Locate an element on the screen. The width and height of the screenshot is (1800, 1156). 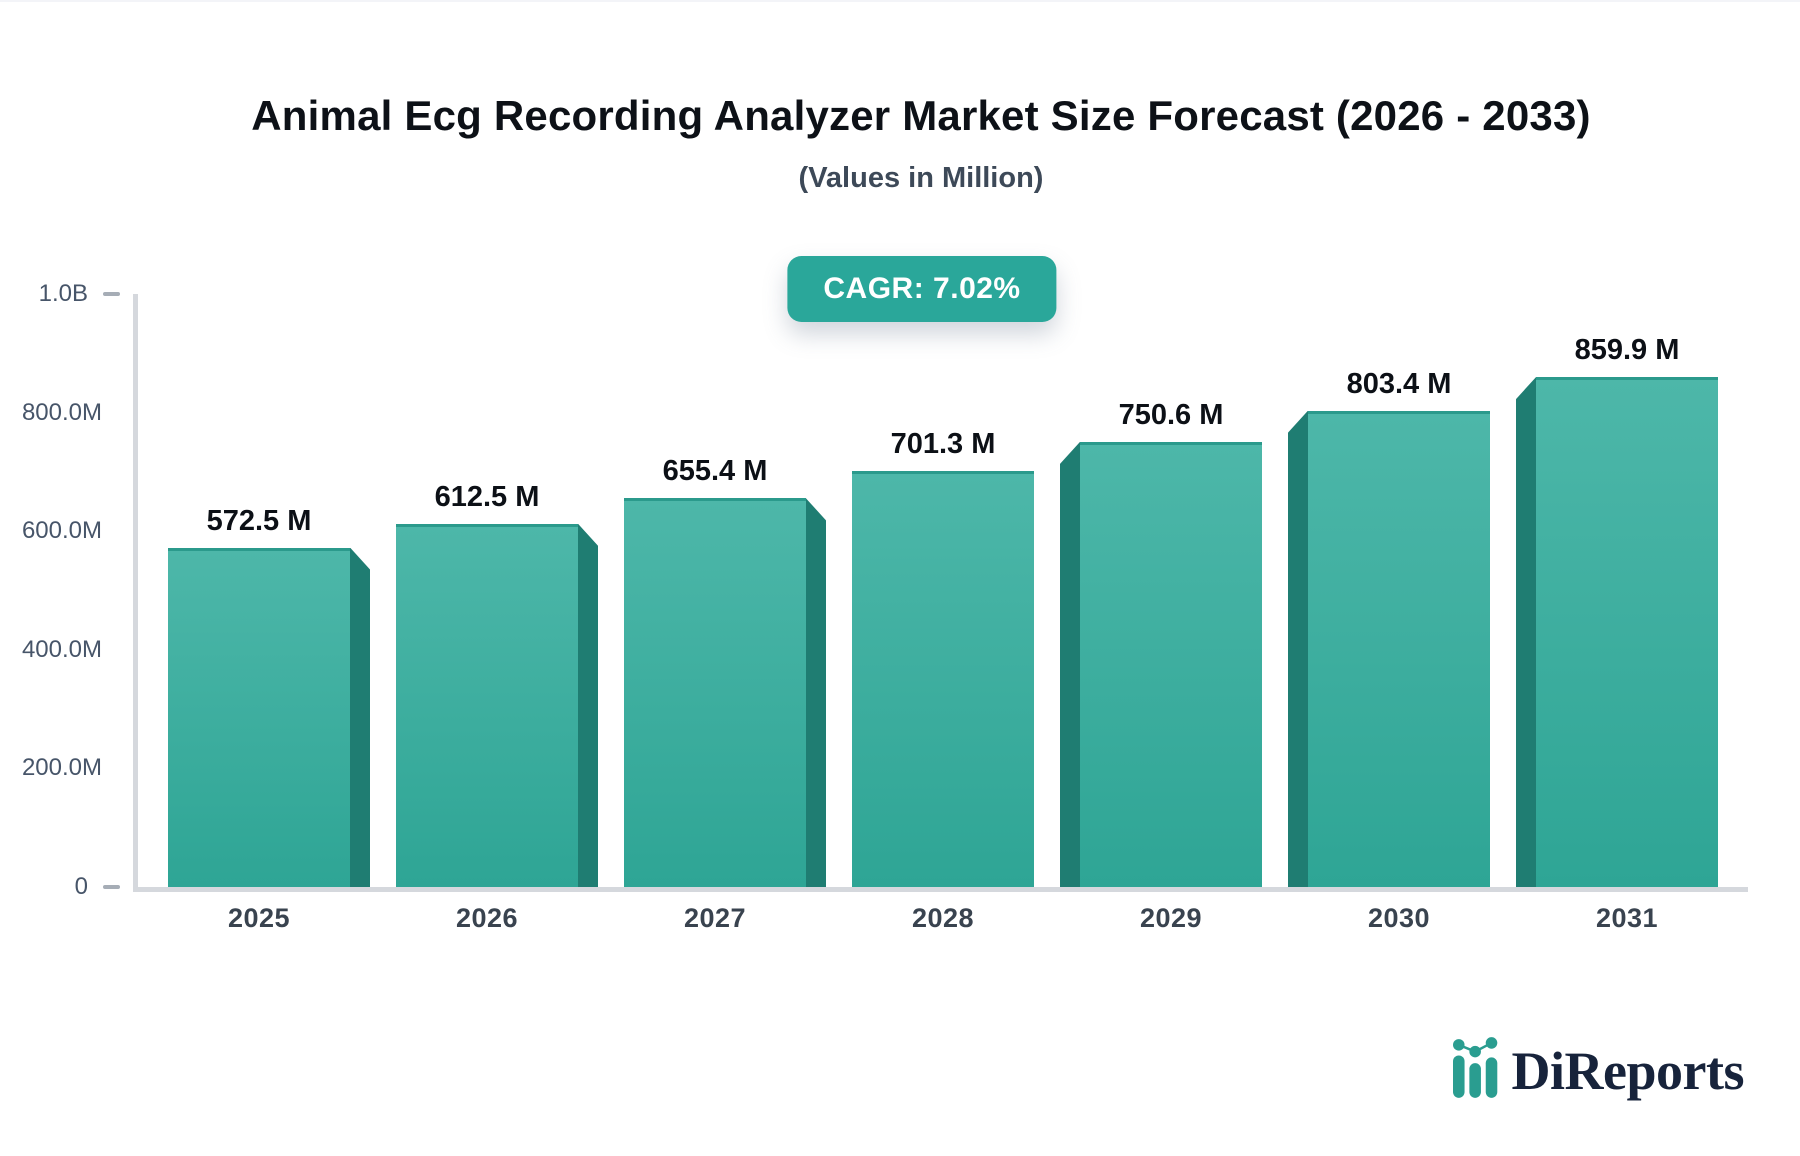
brand-logo: DiReports is located at coordinates (1598, 1068).